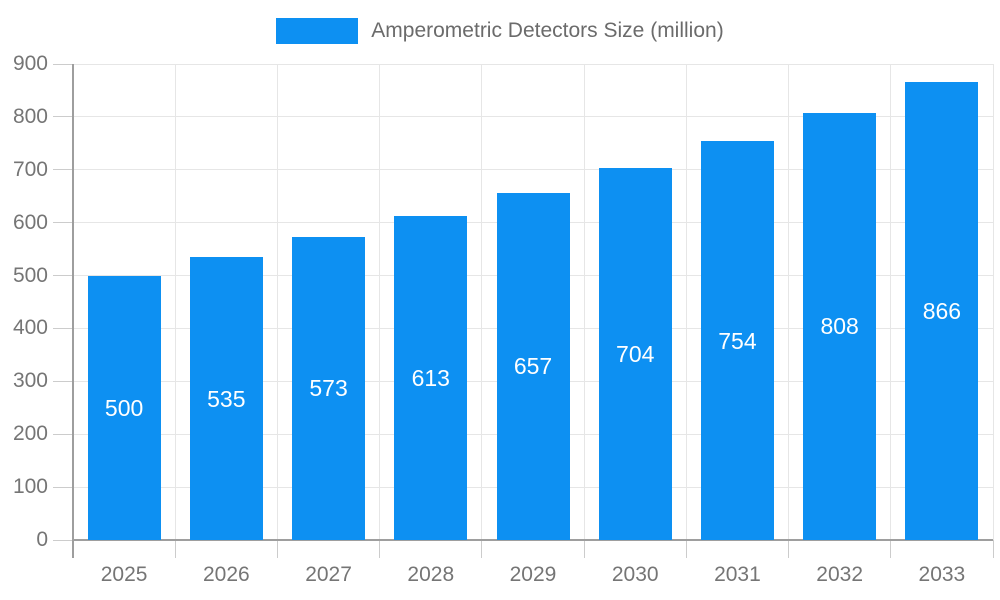 The height and width of the screenshot is (600, 1000). I want to click on y-axis-label: 200, so click(30, 434).